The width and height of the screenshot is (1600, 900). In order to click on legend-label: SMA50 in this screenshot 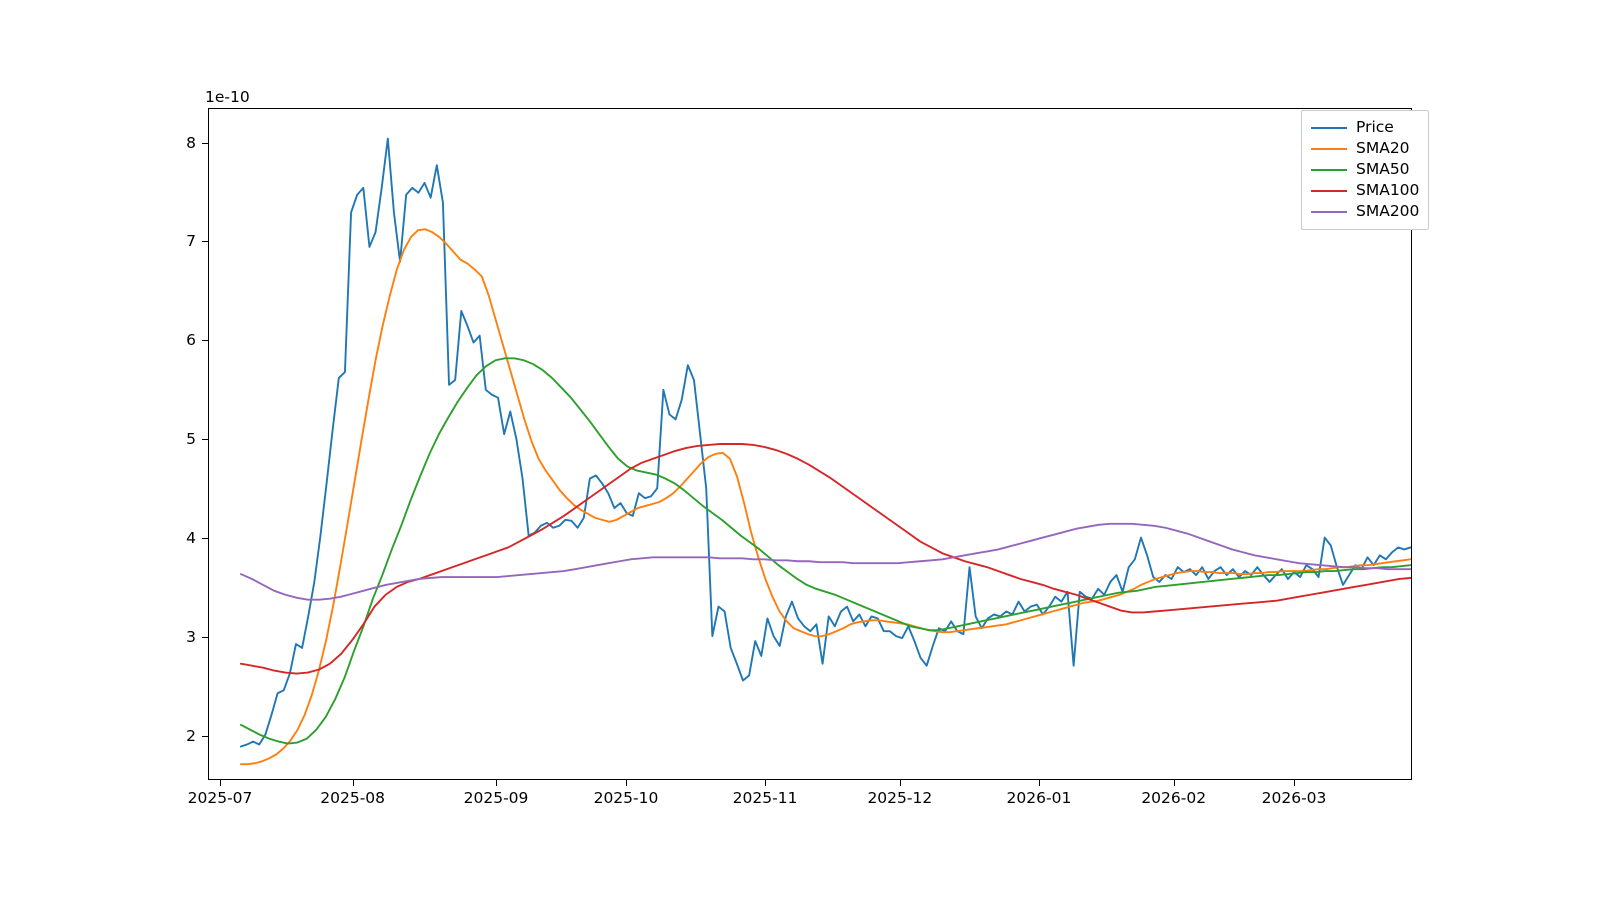, I will do `click(1383, 168)`.